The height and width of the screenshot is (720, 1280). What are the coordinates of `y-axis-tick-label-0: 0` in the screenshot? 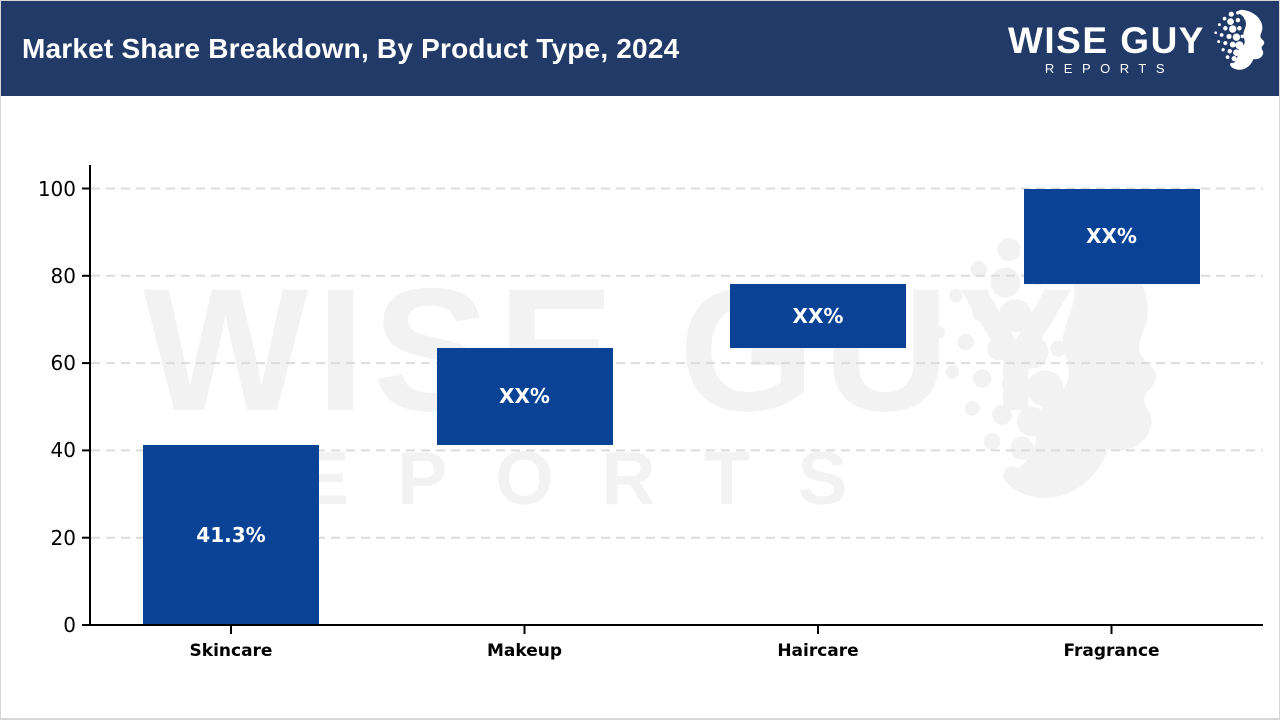 It's located at (69, 625).